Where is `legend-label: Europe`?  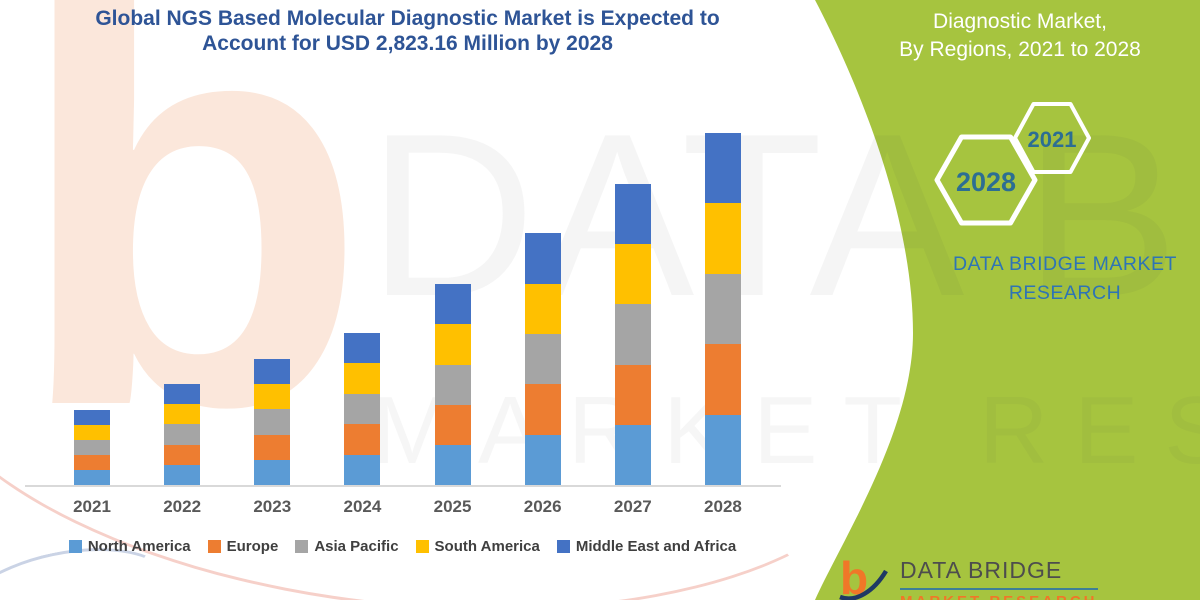 legend-label: Europe is located at coordinates (252, 546).